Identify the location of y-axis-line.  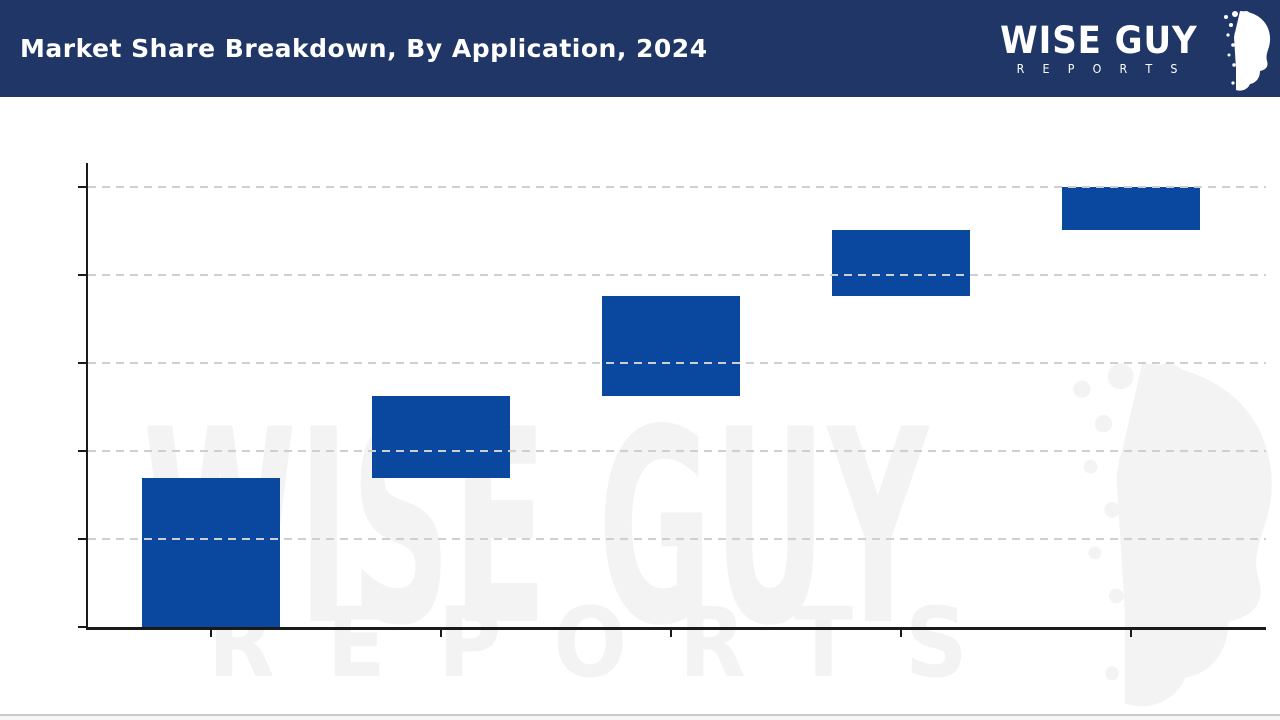
(87, 396).